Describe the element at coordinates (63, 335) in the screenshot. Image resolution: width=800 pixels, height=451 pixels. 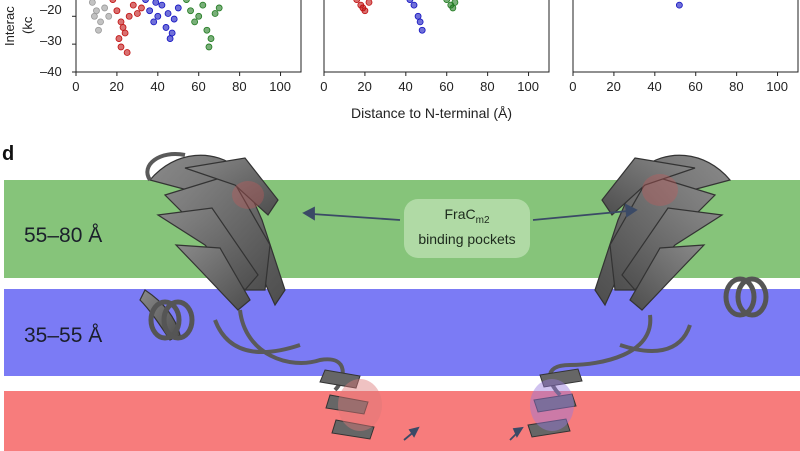
I see `band-label-35-55: 35–55 Å` at that location.